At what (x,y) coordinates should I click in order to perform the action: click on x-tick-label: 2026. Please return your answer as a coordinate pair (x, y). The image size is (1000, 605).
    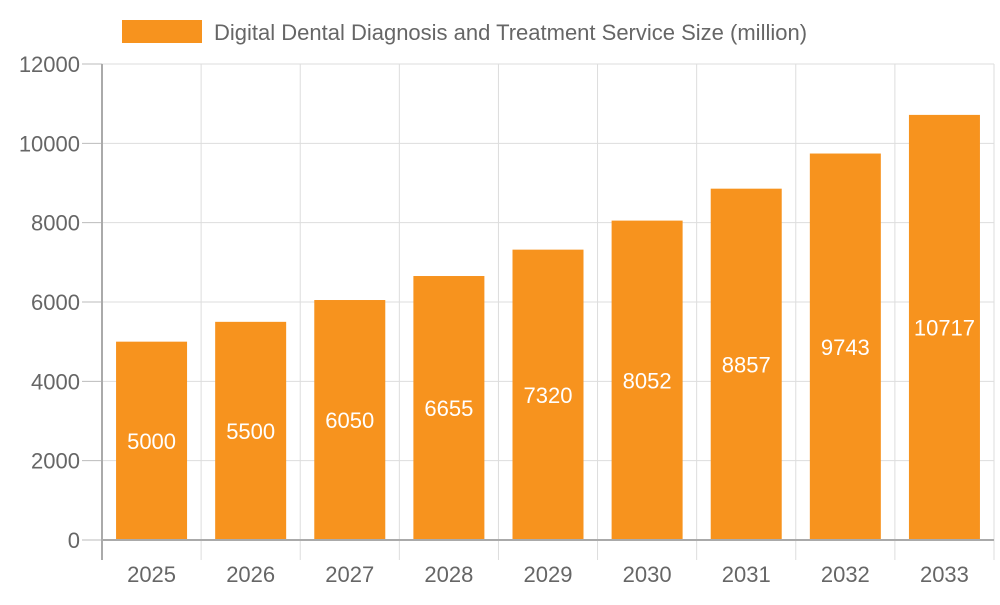
    Looking at the image, I should click on (250, 574).